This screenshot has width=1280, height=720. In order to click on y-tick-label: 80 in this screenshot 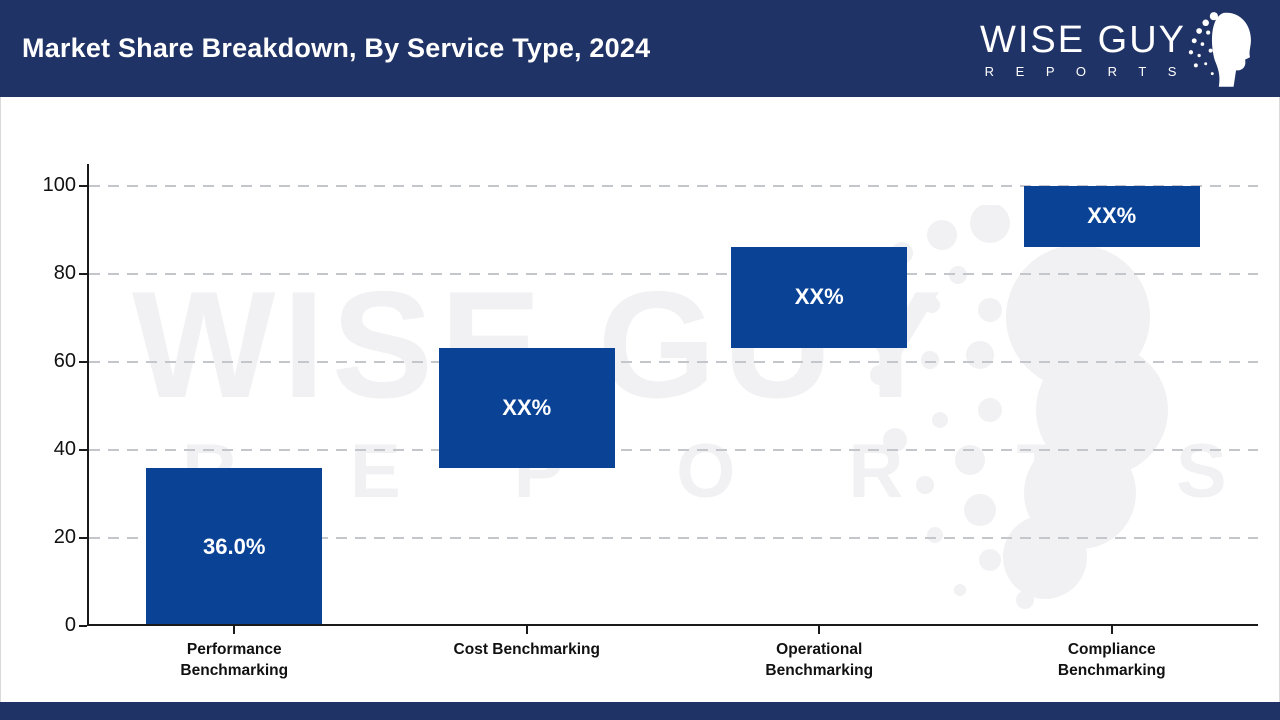, I will do `click(64, 273)`.